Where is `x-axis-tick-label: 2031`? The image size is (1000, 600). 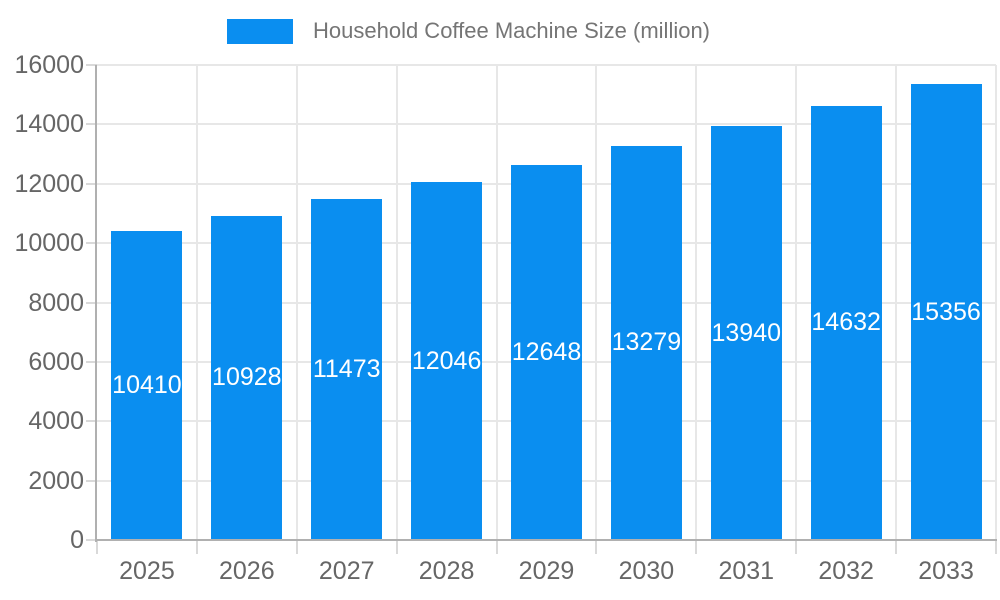
x-axis-tick-label: 2031 is located at coordinates (746, 571).